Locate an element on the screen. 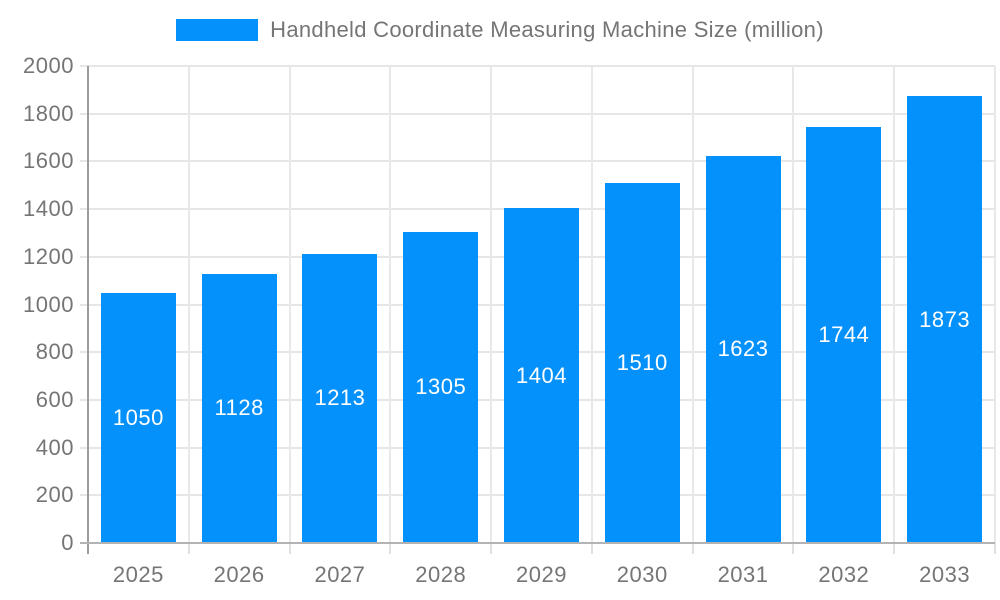 The width and height of the screenshot is (1000, 600). y-axis-label: 400 is located at coordinates (54, 447).